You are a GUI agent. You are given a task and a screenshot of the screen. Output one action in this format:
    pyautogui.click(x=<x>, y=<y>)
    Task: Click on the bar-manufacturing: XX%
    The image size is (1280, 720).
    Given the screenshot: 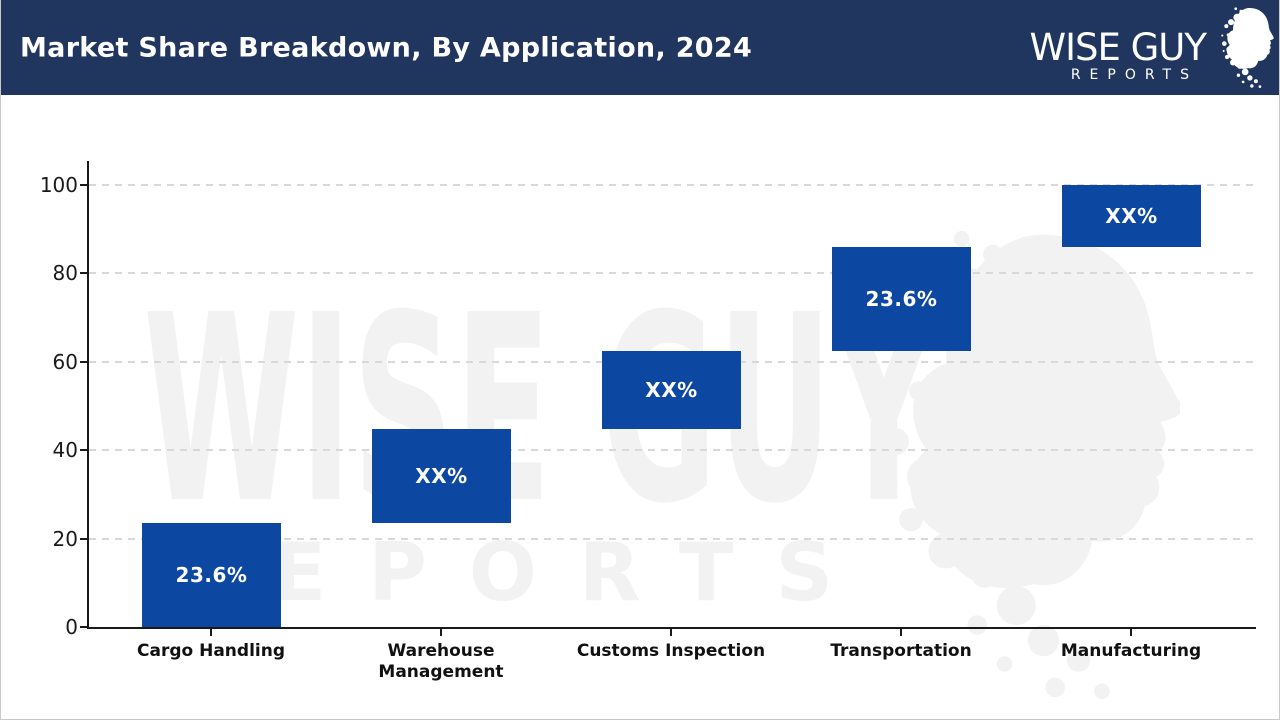 What is the action you would take?
    pyautogui.click(x=1131, y=216)
    